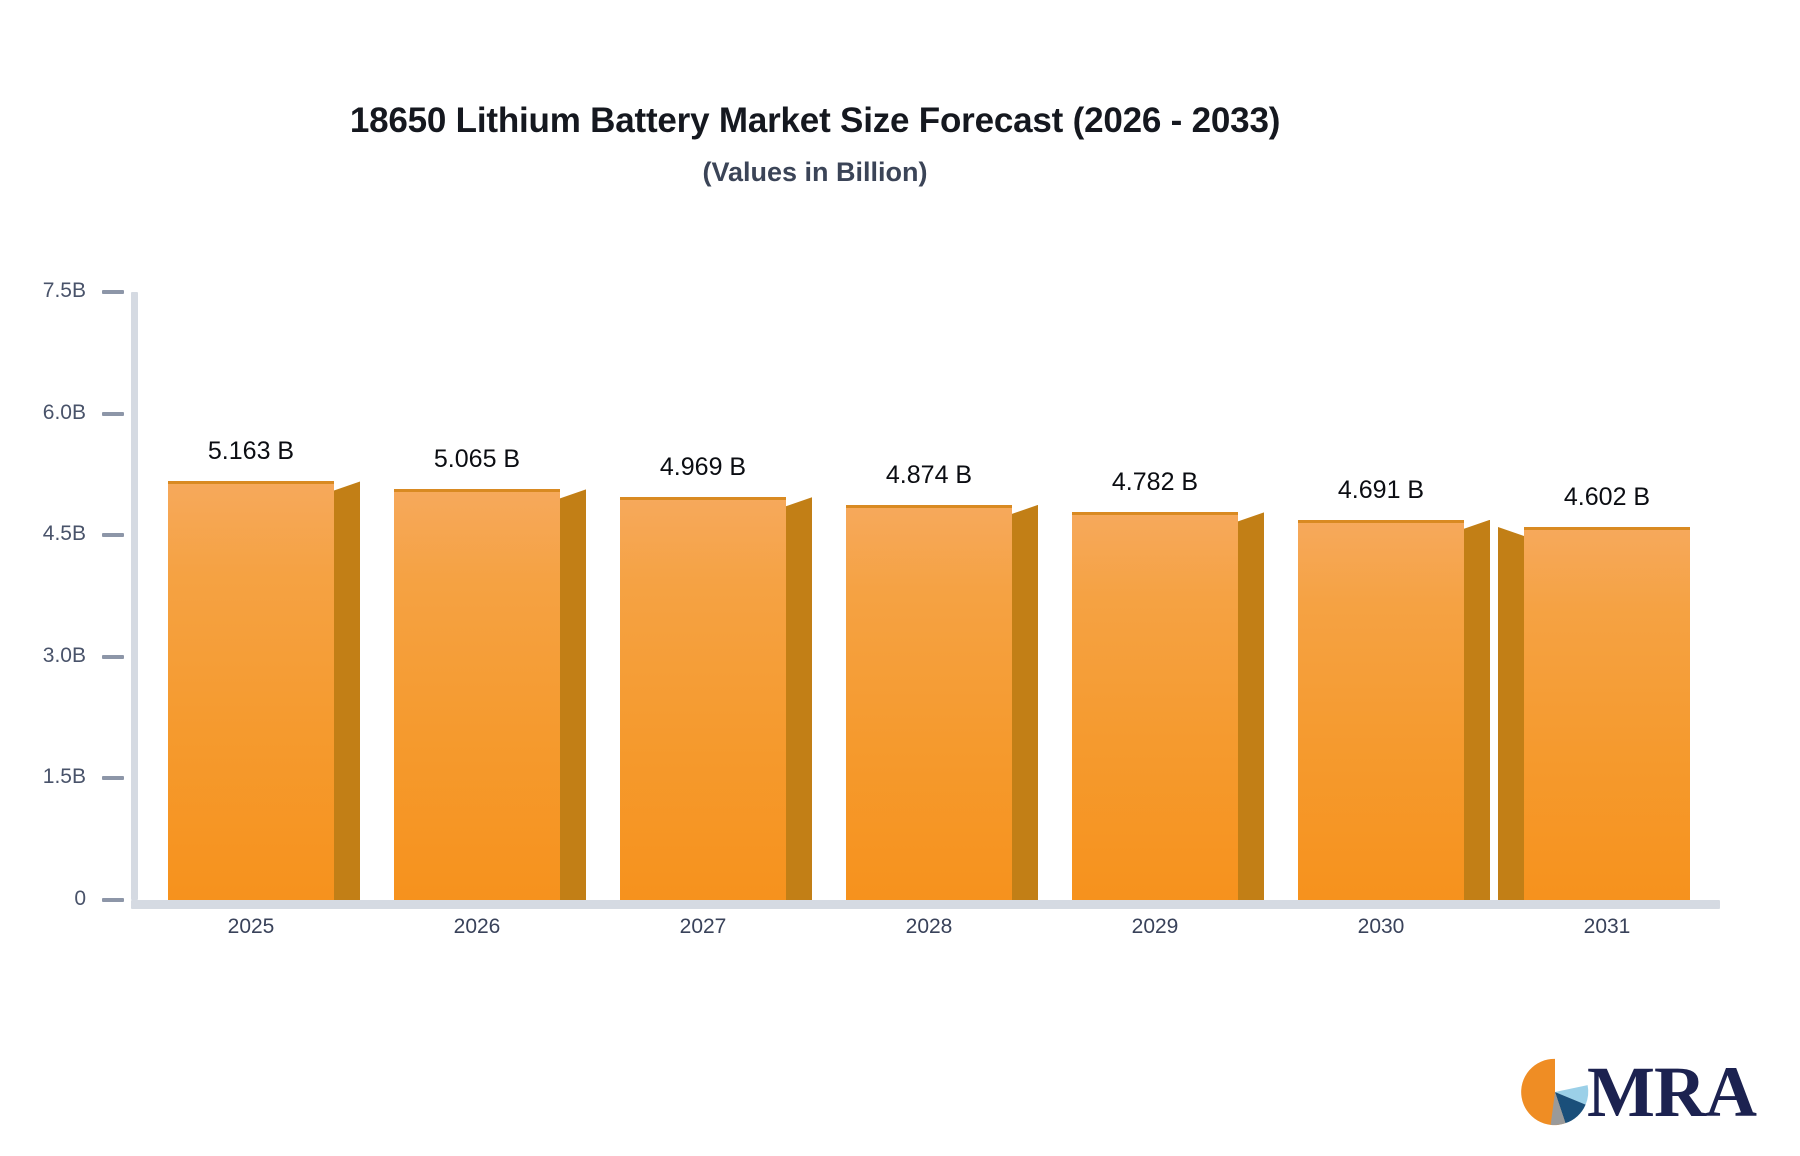 Image resolution: width=1800 pixels, height=1156 pixels. I want to click on x-axis-labels: 2025 2026 2027 2028 2029 2030 2031, so click(929, 935).